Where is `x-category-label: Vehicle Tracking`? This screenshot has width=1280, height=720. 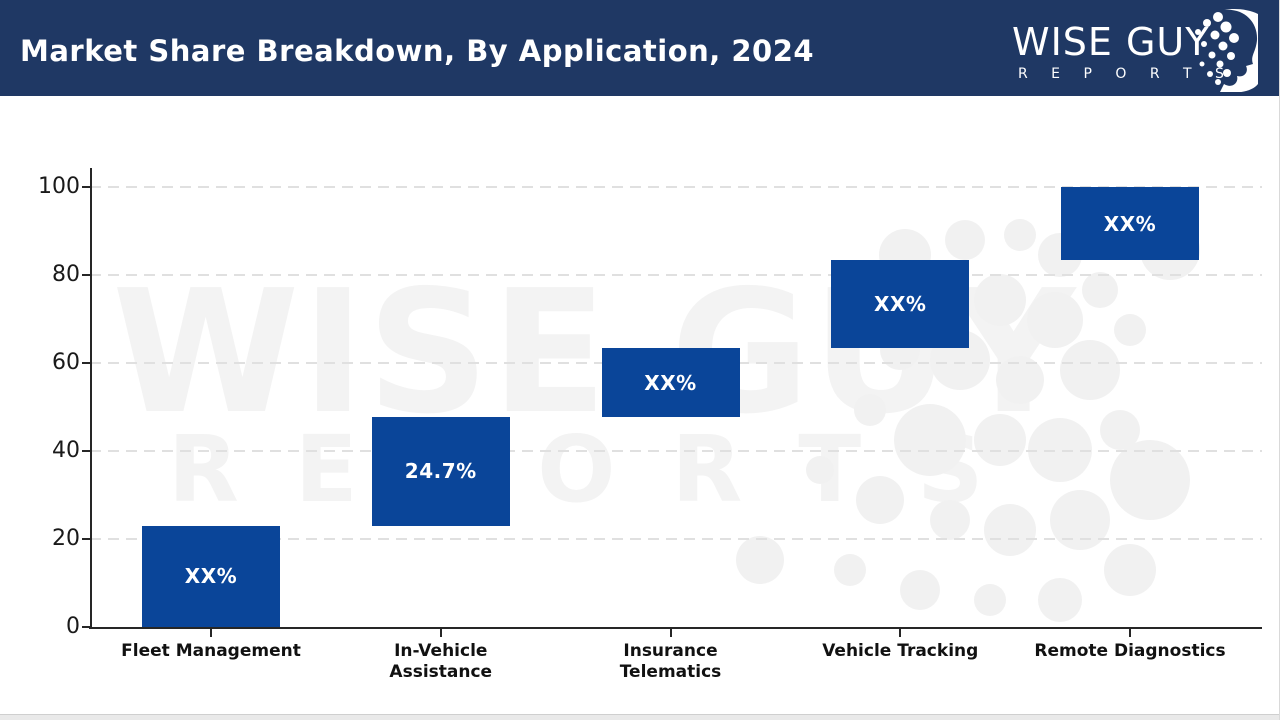 x-category-label: Vehicle Tracking is located at coordinates (900, 651).